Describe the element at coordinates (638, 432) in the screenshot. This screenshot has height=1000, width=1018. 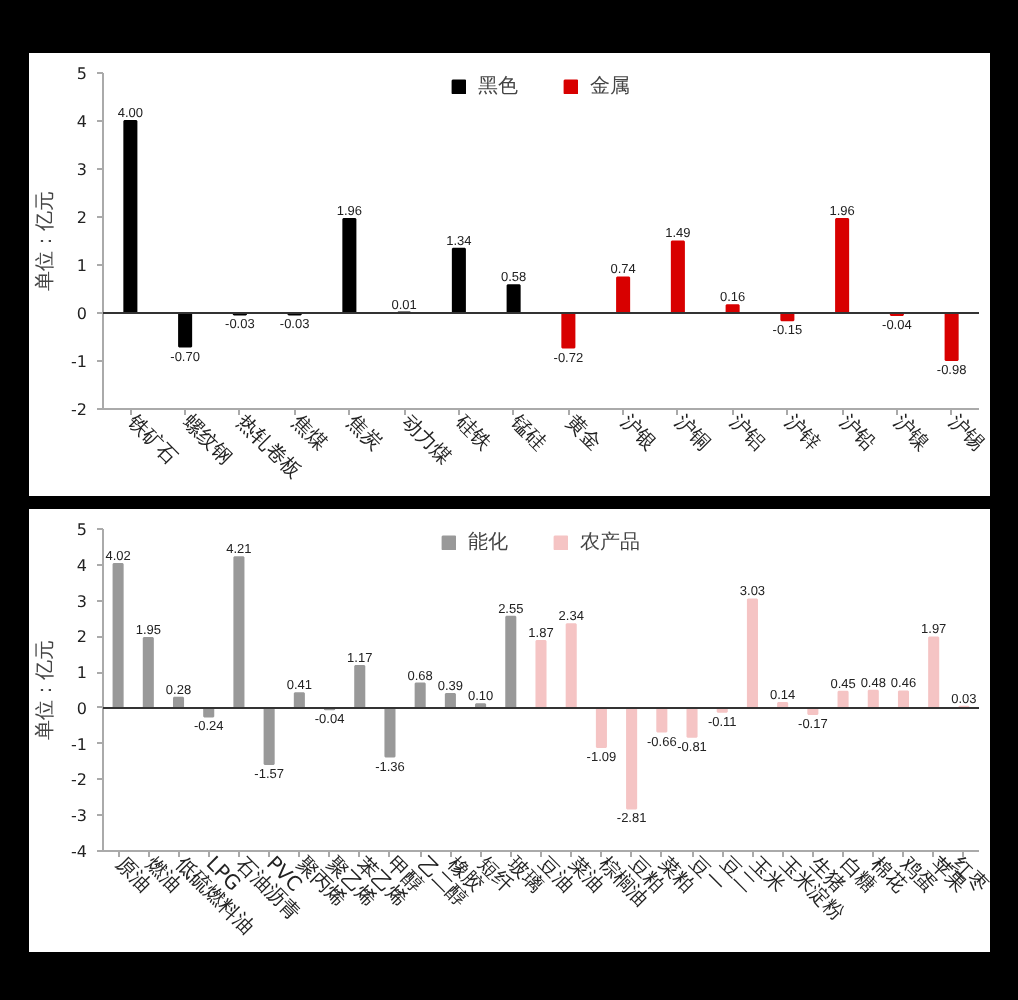
I see `x-tick-label: 沪银` at that location.